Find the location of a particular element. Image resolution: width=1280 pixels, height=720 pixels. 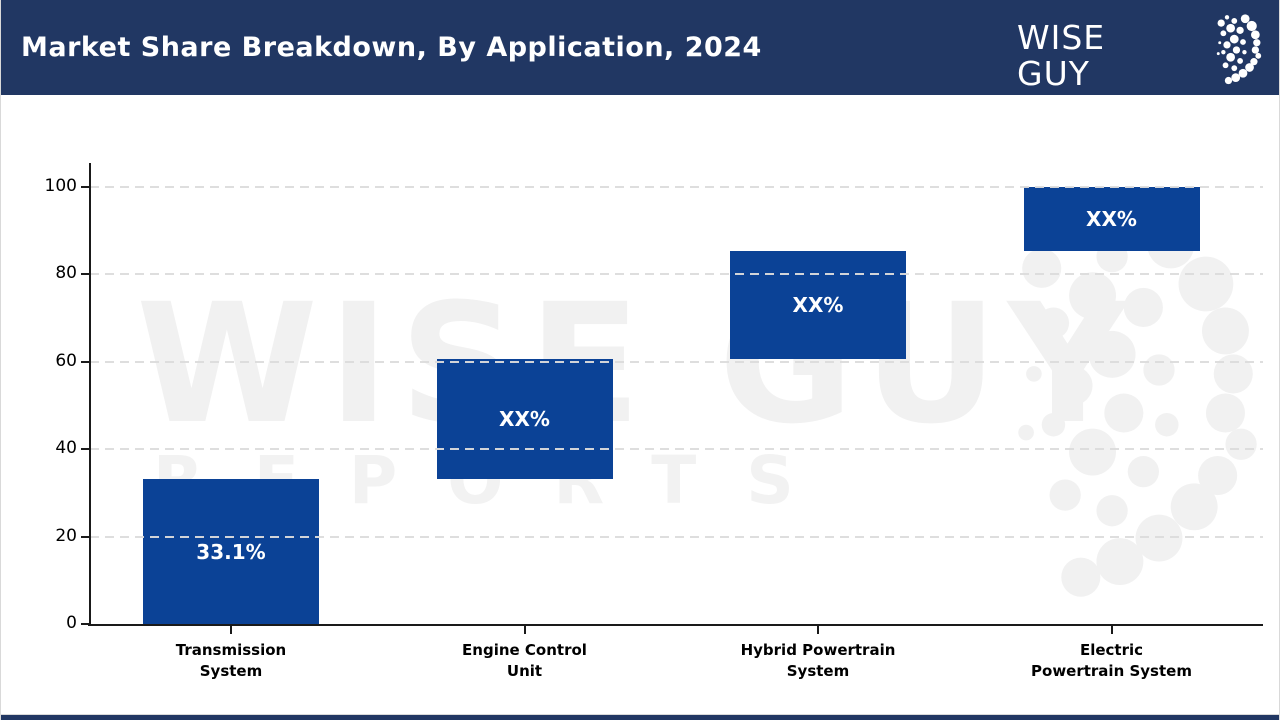

footer-divider is located at coordinates (640, 714).